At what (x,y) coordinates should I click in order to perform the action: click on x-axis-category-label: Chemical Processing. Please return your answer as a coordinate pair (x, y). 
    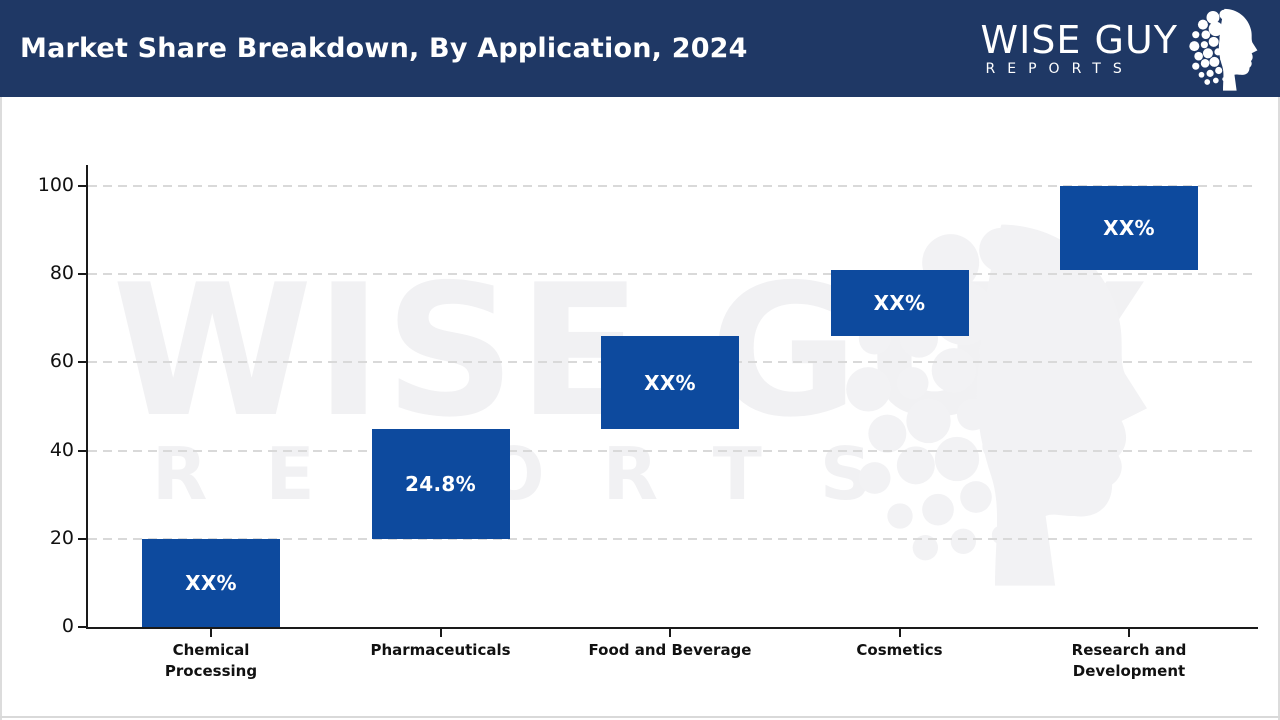
    Looking at the image, I should click on (211, 660).